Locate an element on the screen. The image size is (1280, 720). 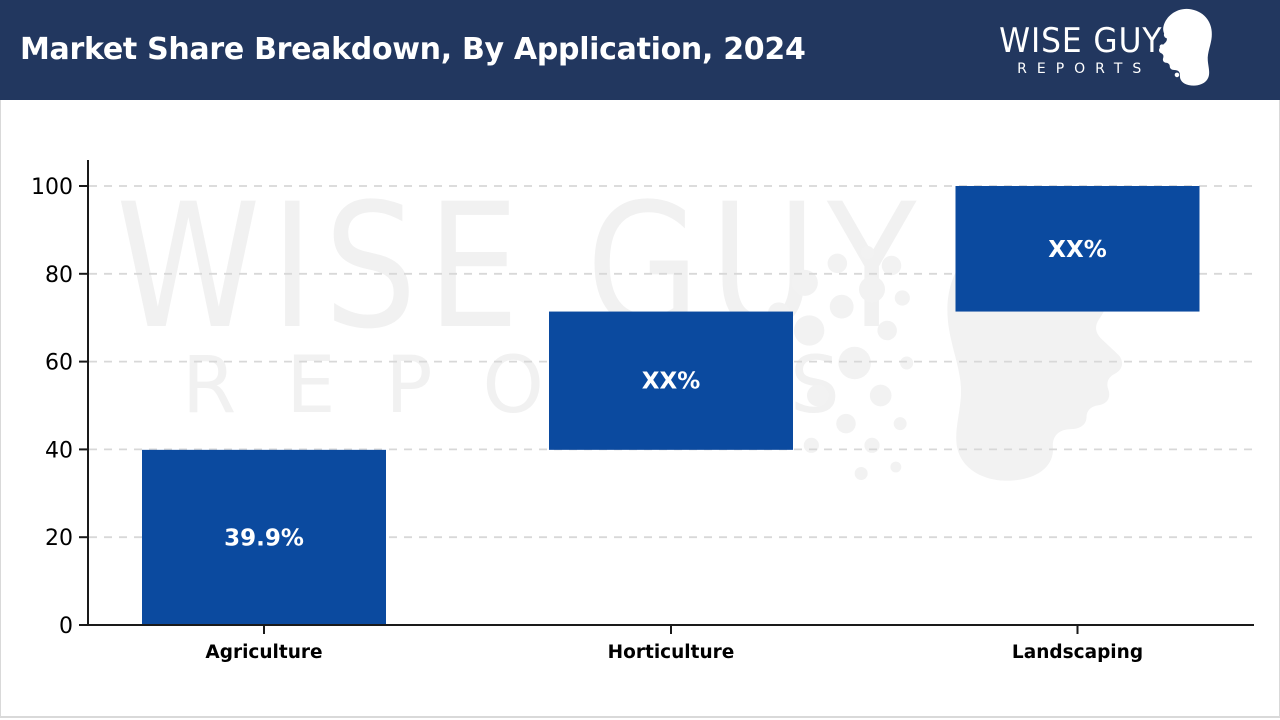
y-tick-label: 40 is located at coordinates (59, 450).